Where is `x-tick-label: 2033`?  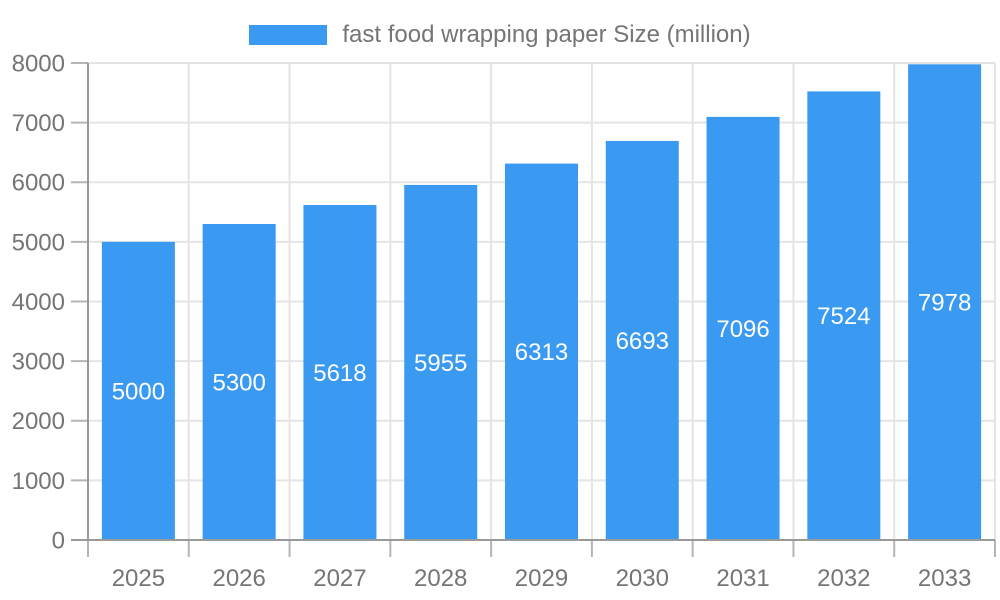 x-tick-label: 2033 is located at coordinates (944, 578).